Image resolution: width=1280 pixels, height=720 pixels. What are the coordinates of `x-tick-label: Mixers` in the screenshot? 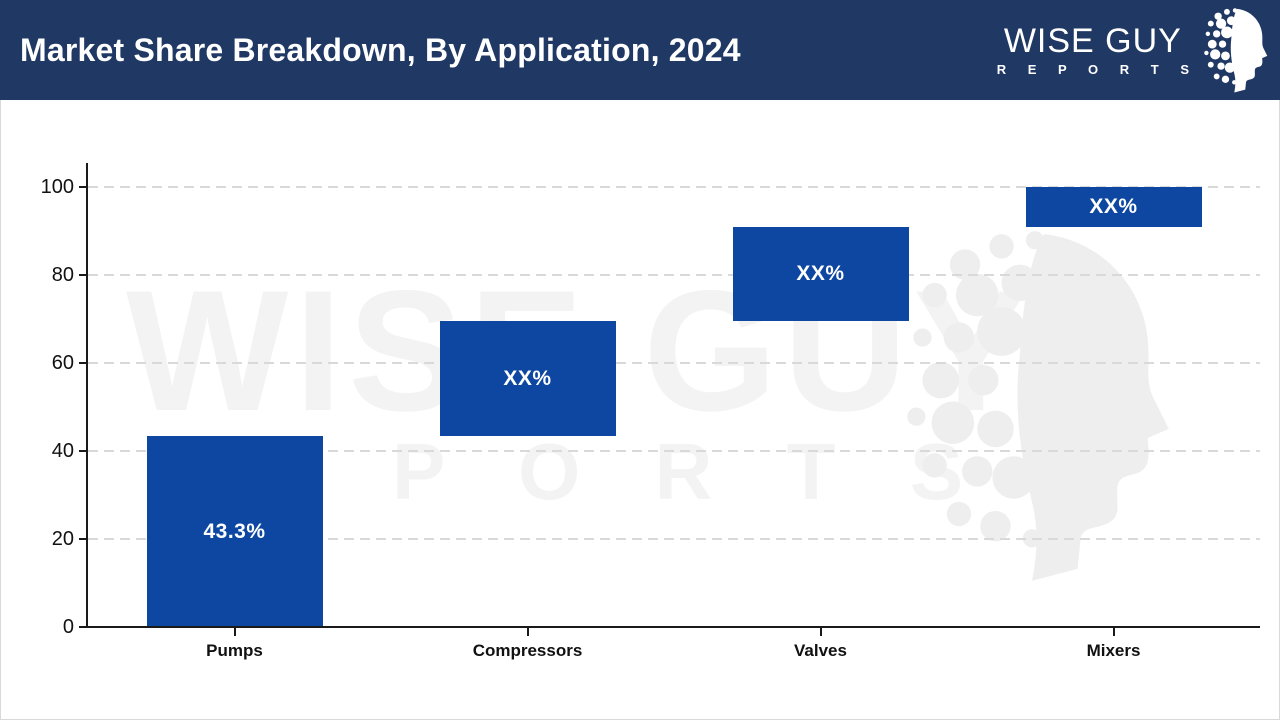 It's located at (1114, 651).